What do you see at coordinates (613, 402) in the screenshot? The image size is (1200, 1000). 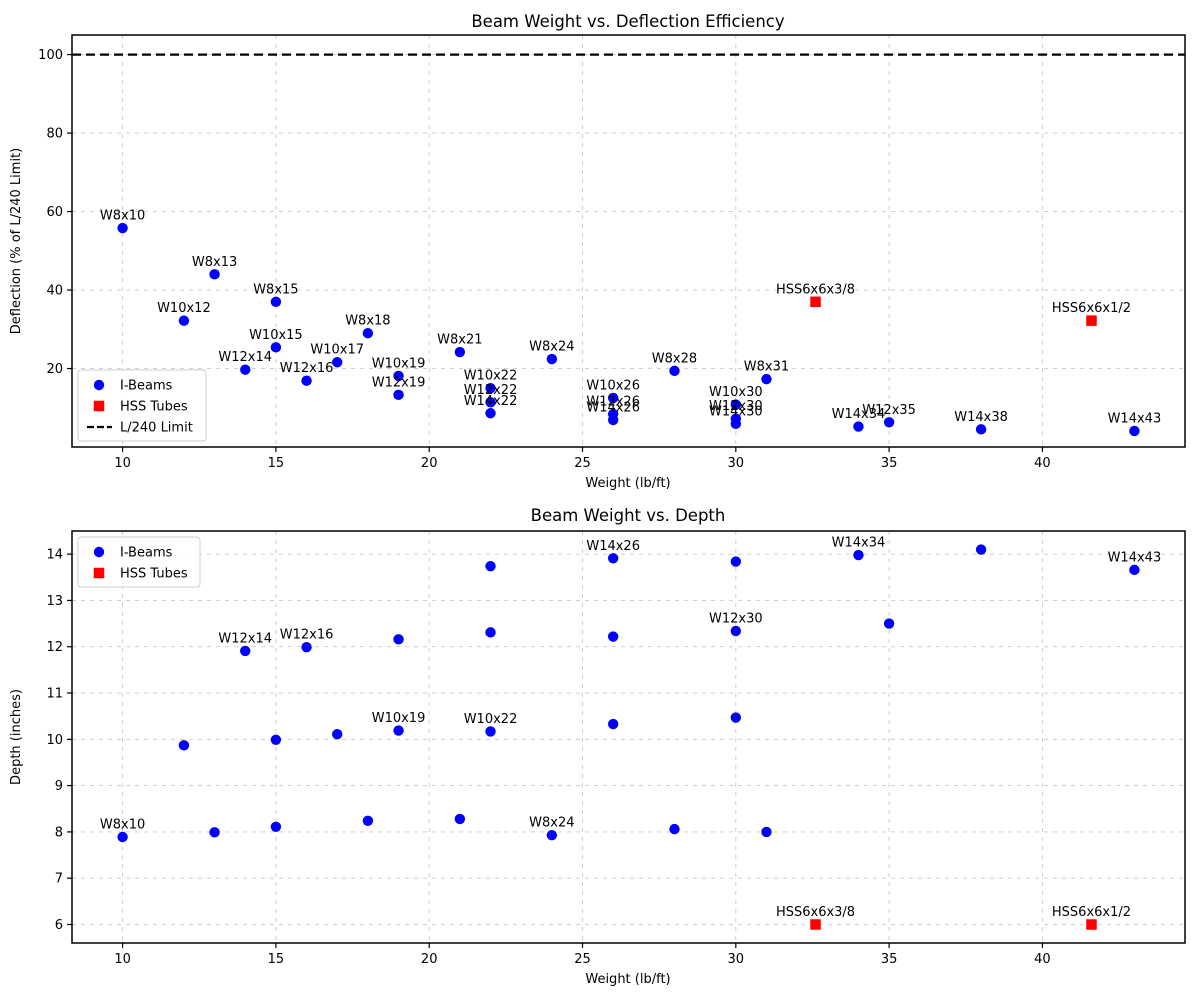 I see `point-label: W12x26` at bounding box center [613, 402].